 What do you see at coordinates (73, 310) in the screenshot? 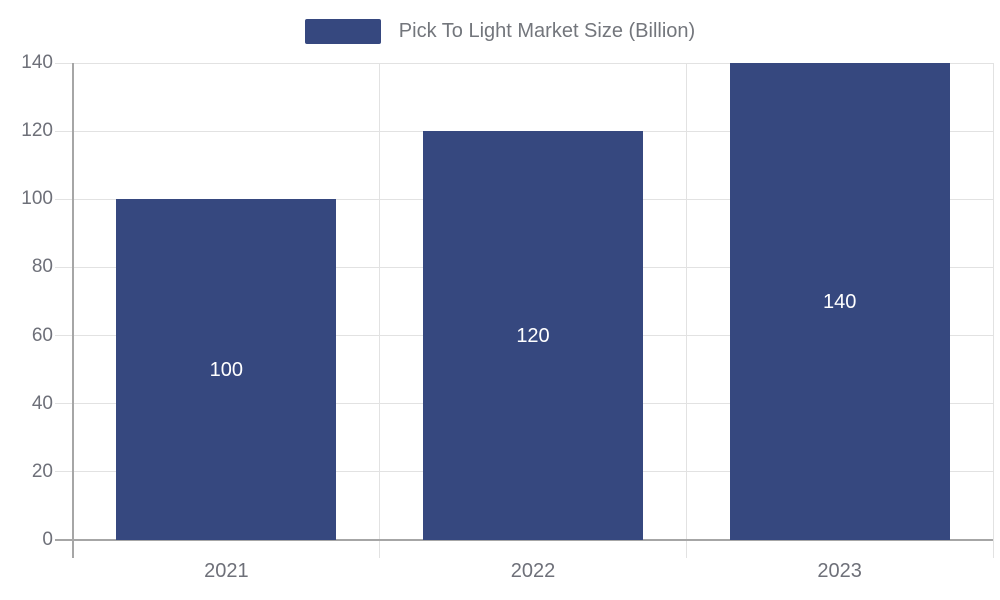
I see `y-axis-line` at bounding box center [73, 310].